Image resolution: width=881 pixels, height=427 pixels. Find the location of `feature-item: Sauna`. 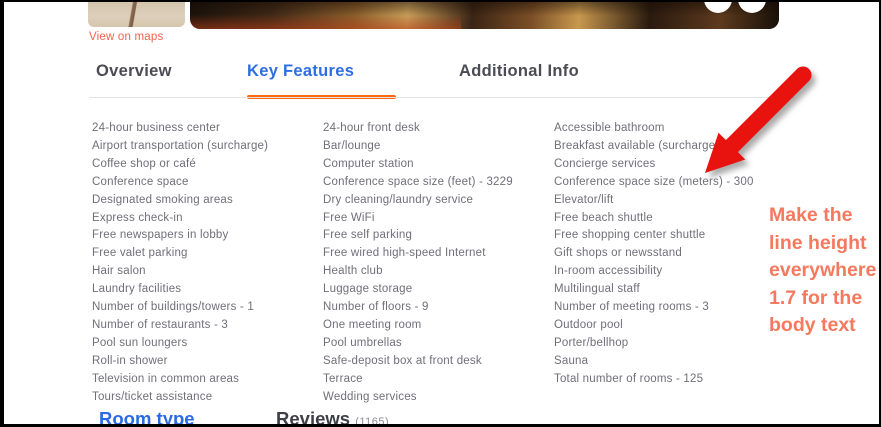

feature-item: Sauna is located at coordinates (571, 360).